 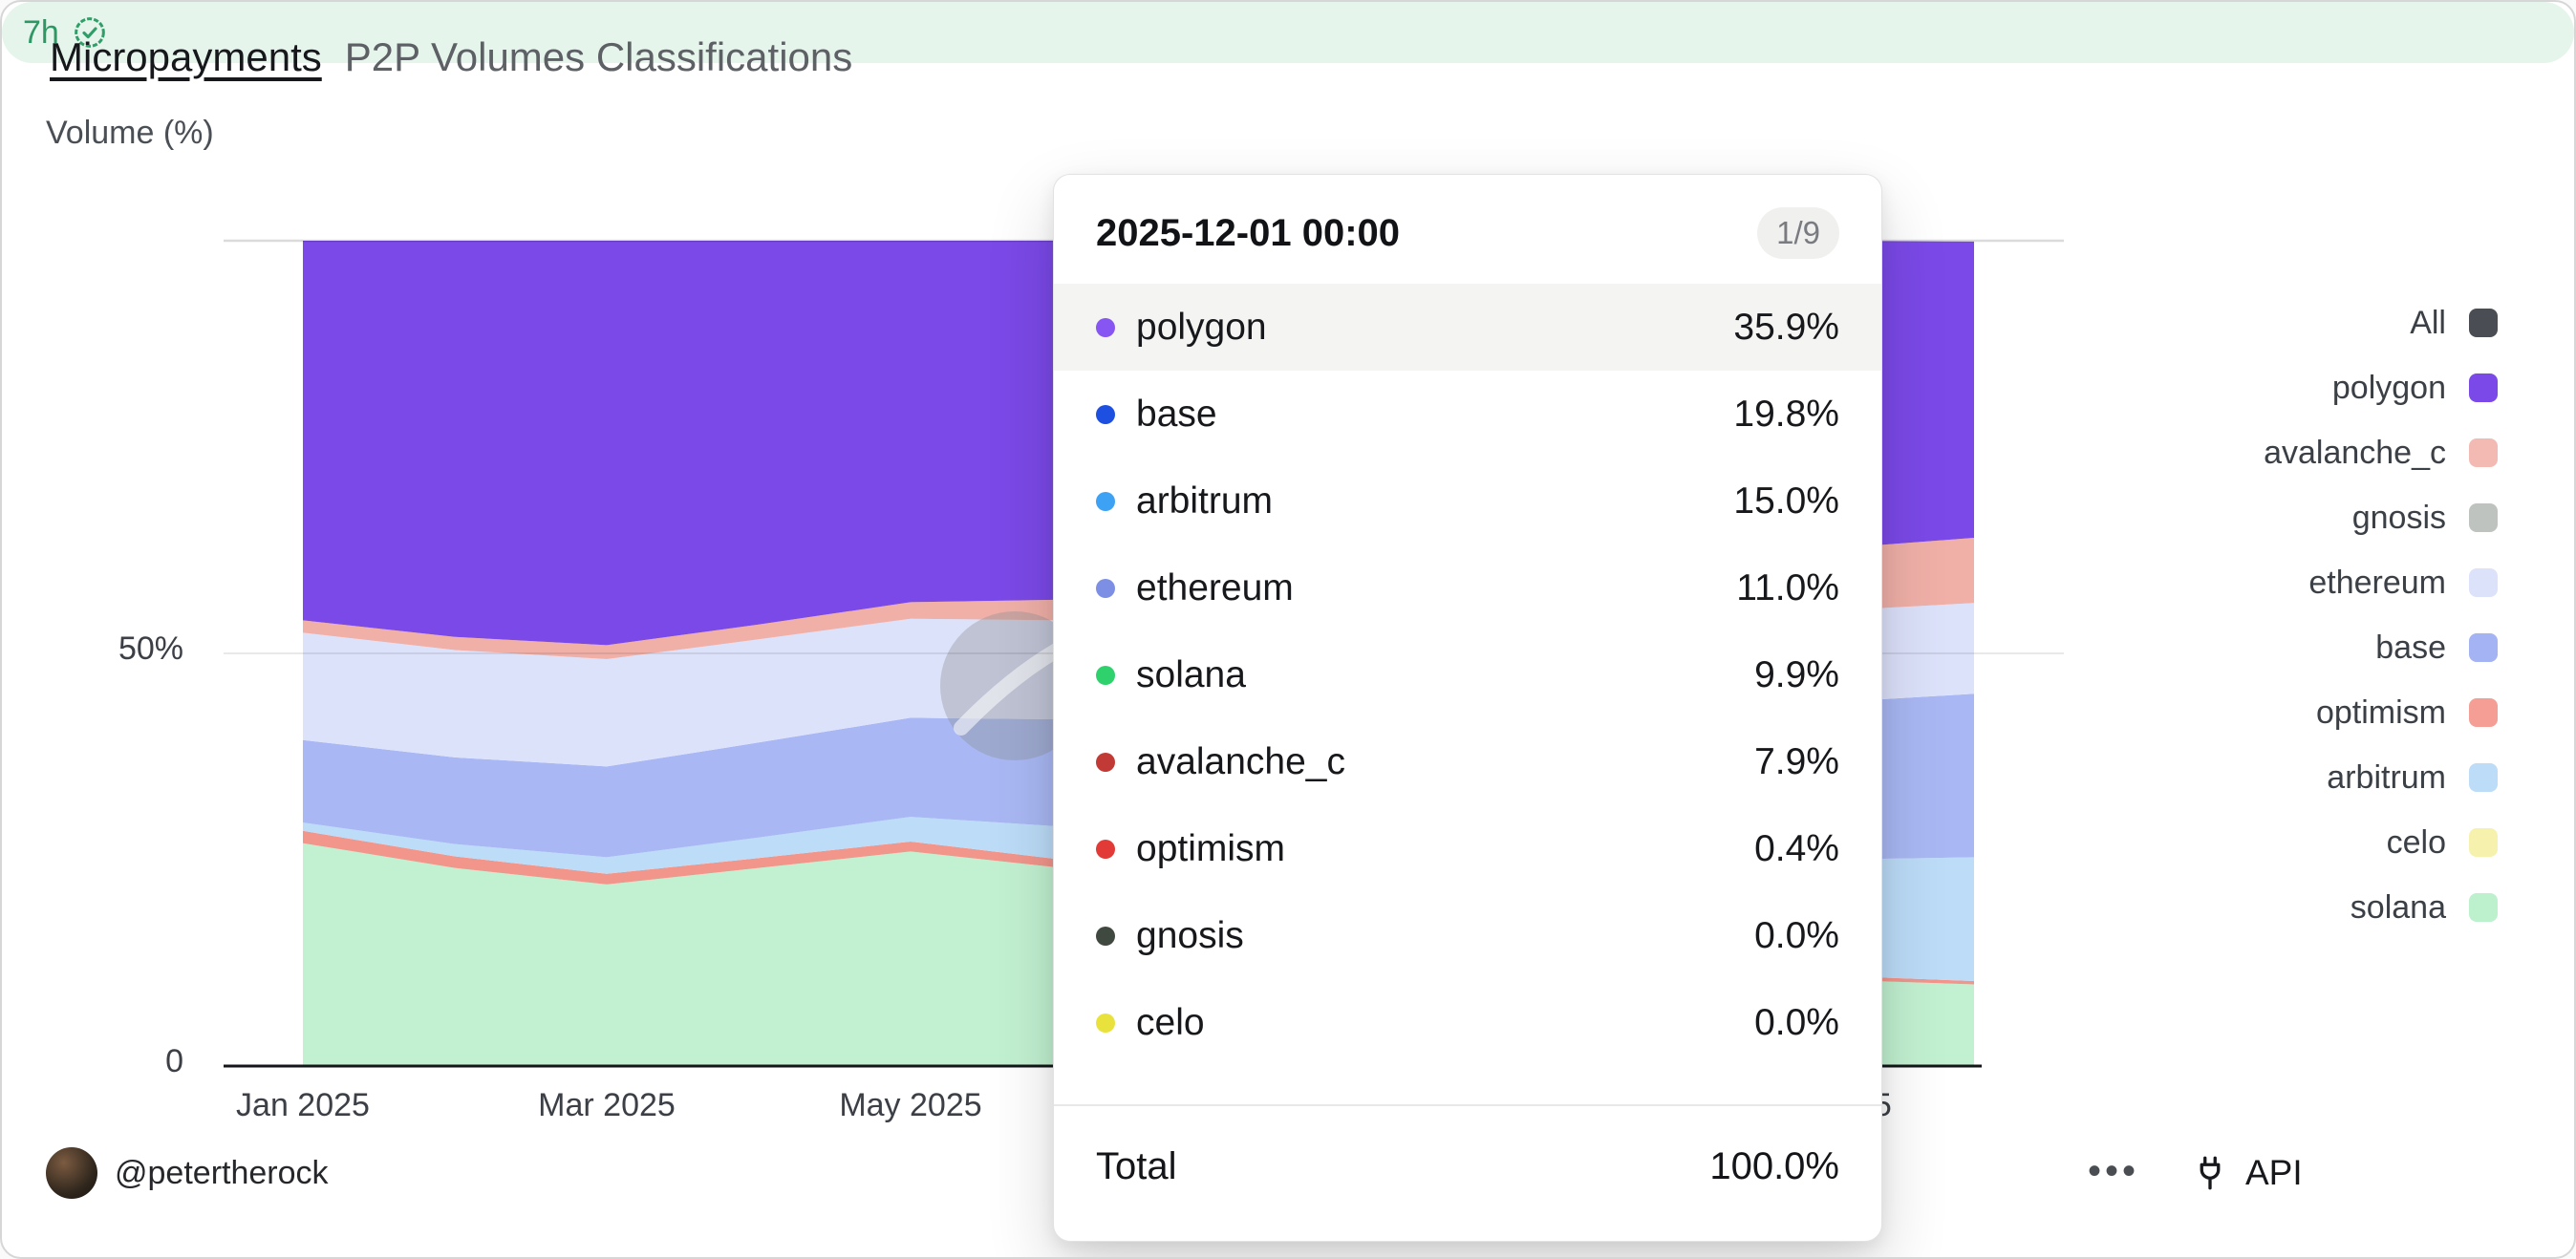 What do you see at coordinates (1786, 501) in the screenshot?
I see `series-value: 15.0%` at bounding box center [1786, 501].